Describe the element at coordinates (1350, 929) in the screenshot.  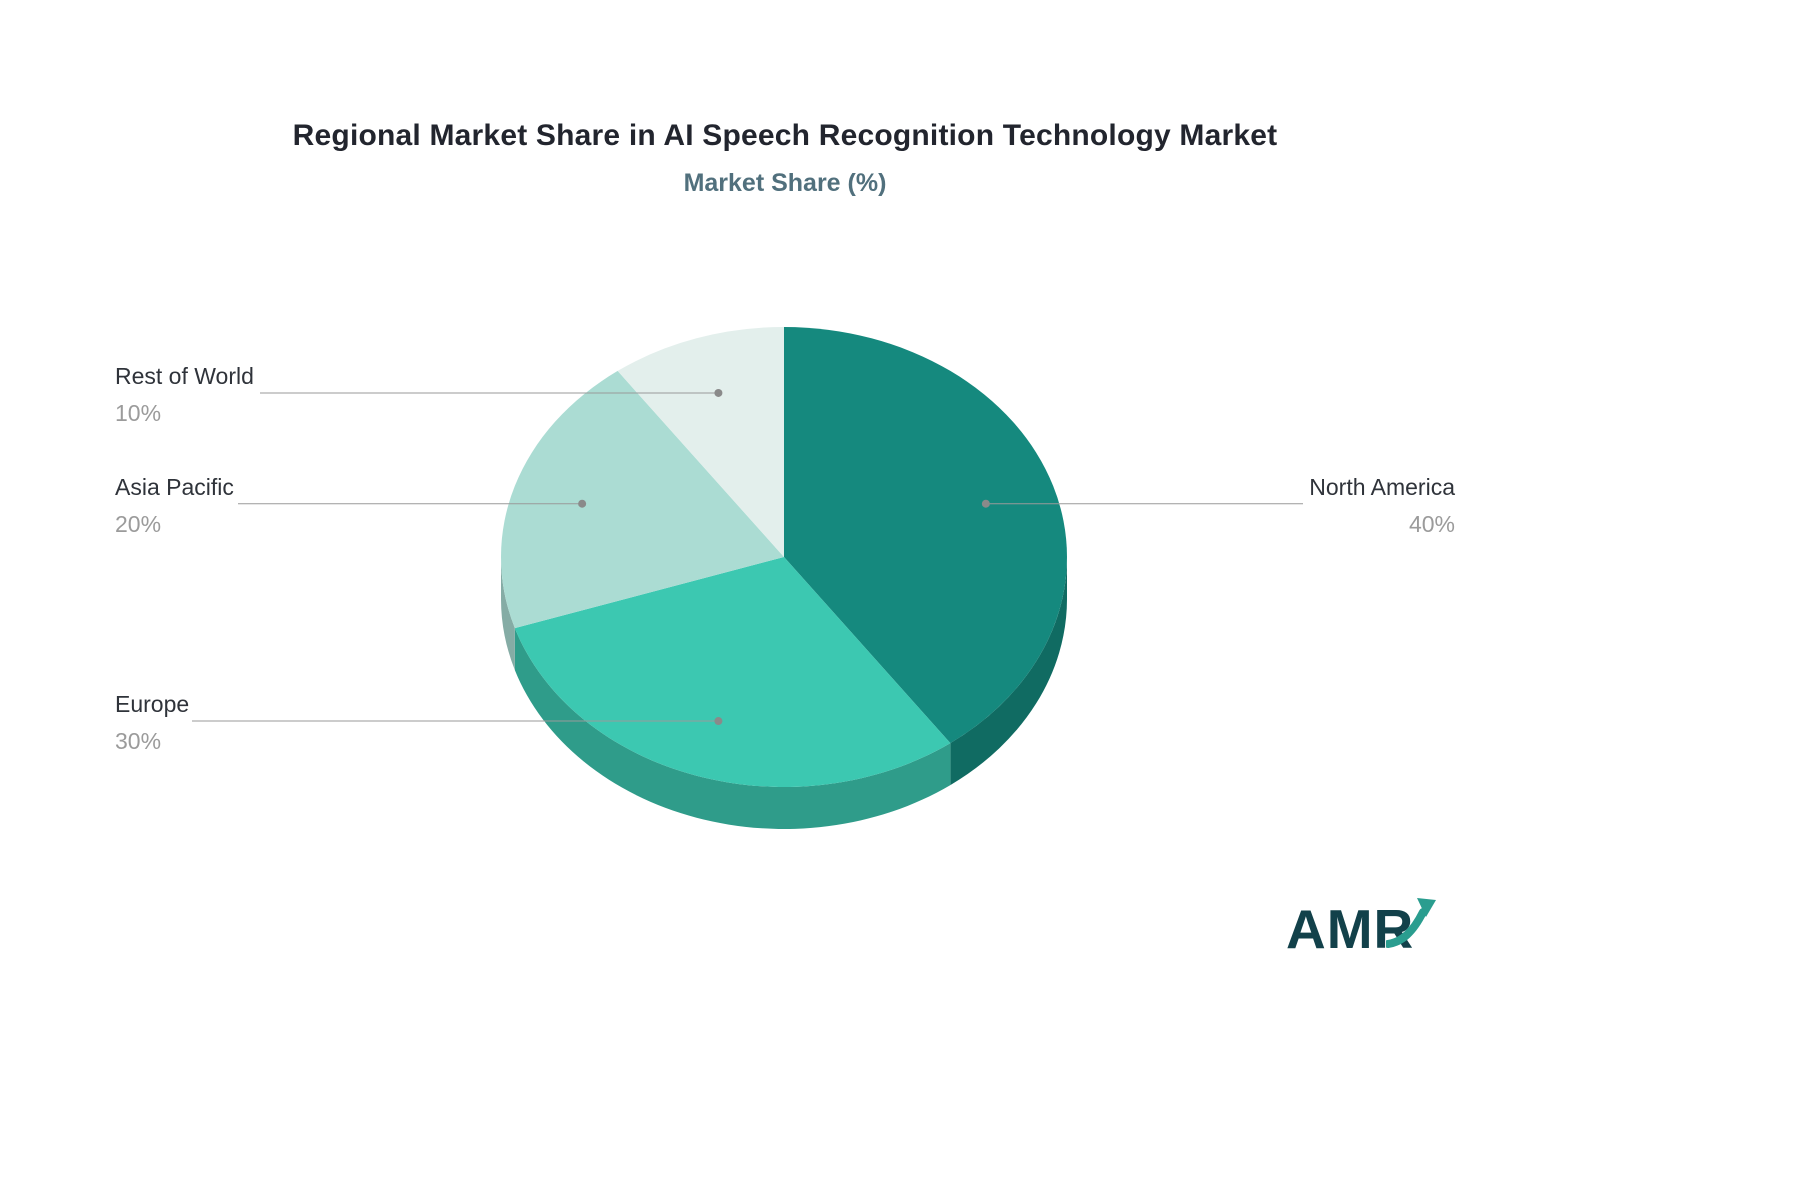
I see `amr-logo-text: AMR` at that location.